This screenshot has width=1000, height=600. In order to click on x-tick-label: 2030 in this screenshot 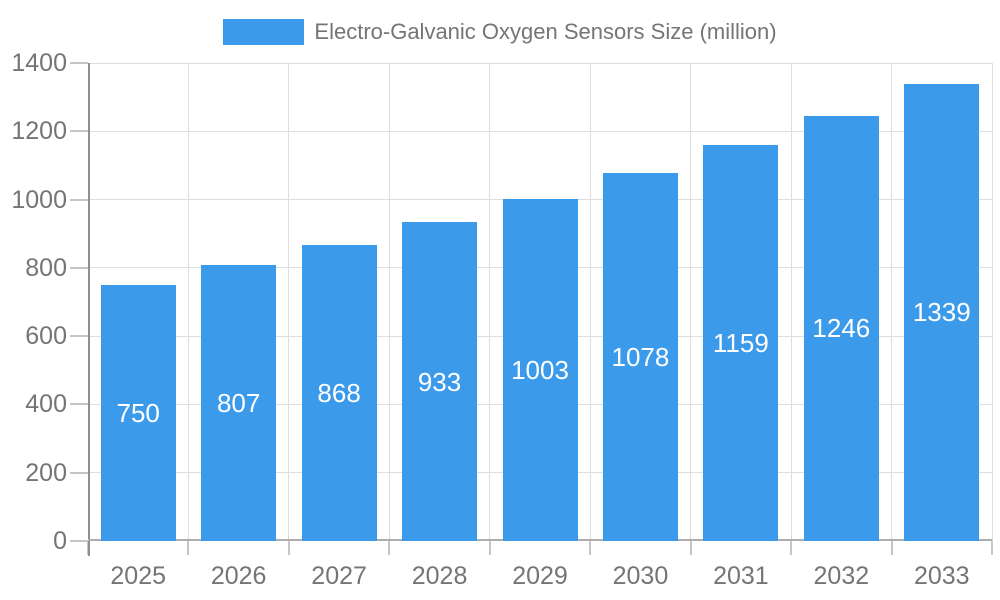, I will do `click(640, 576)`.